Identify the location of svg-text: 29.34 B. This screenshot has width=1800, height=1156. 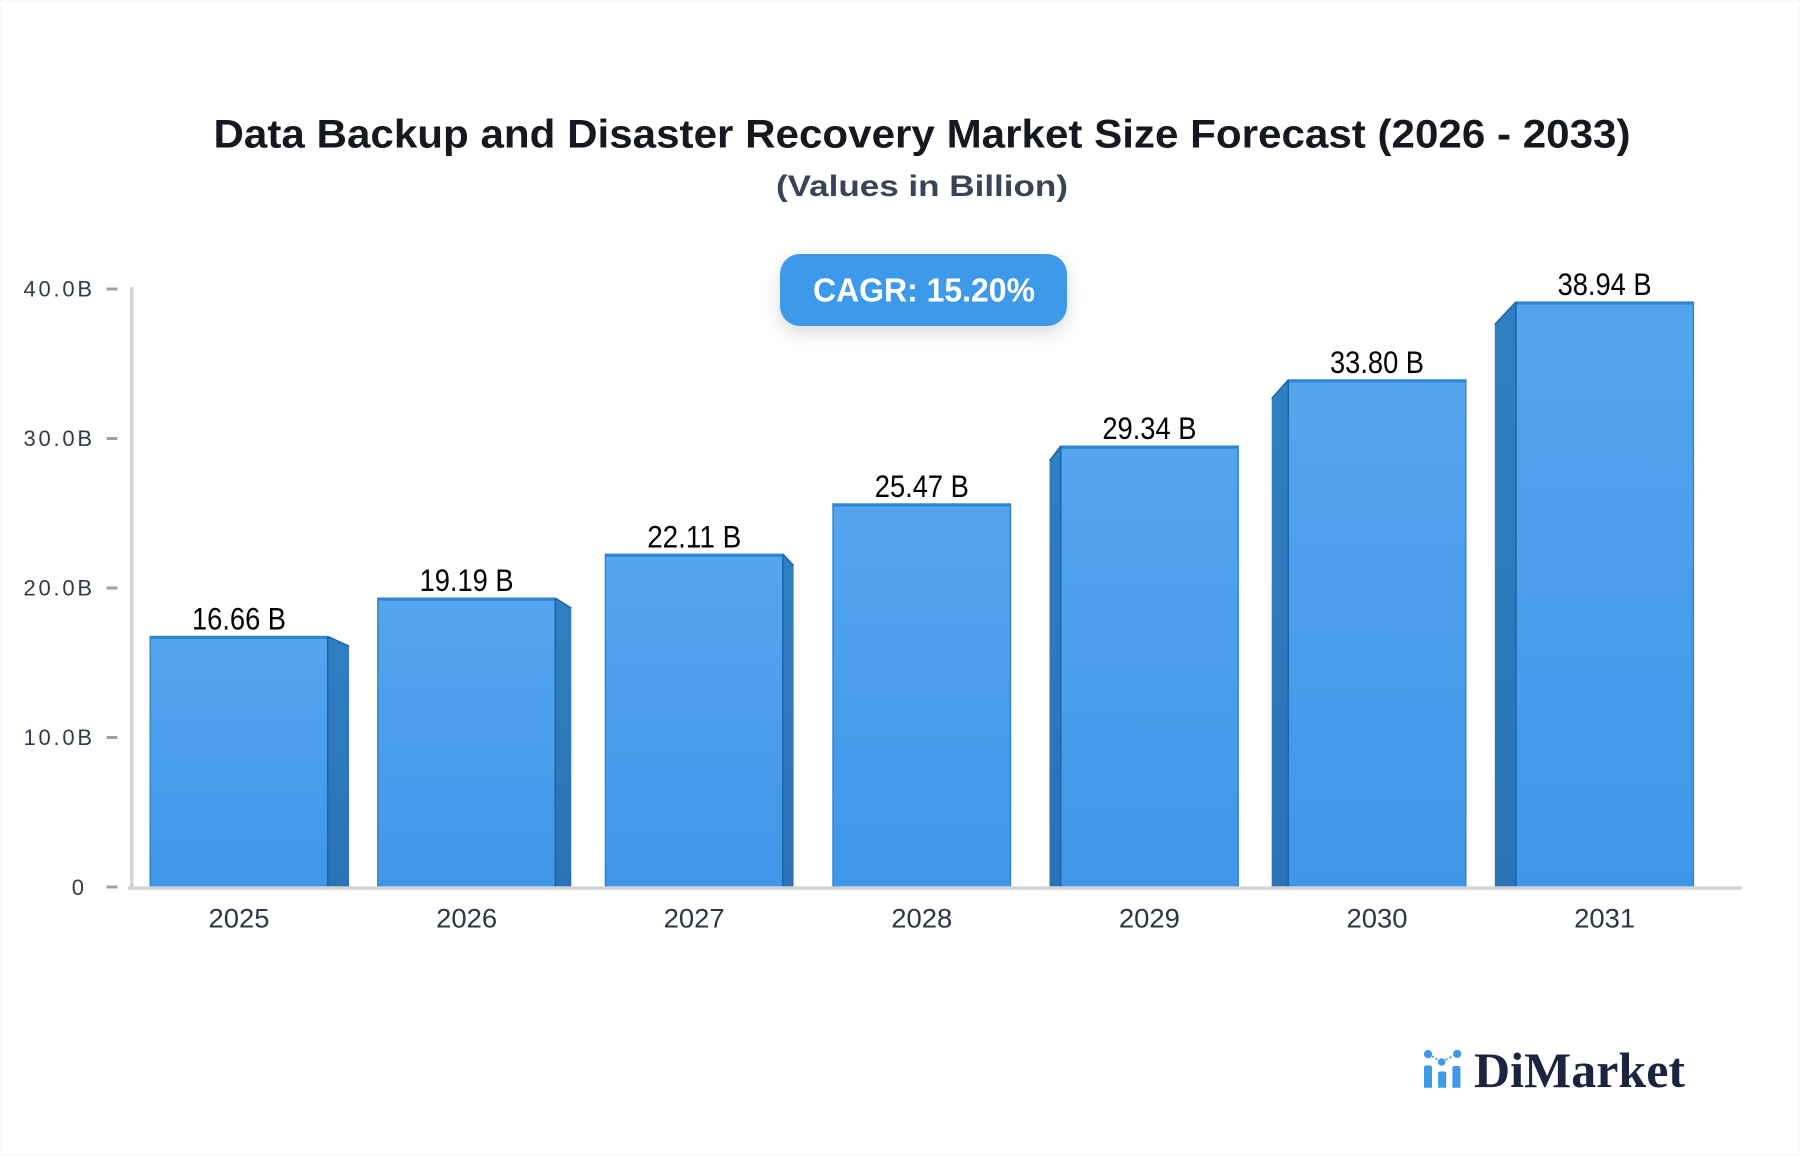
(1149, 428).